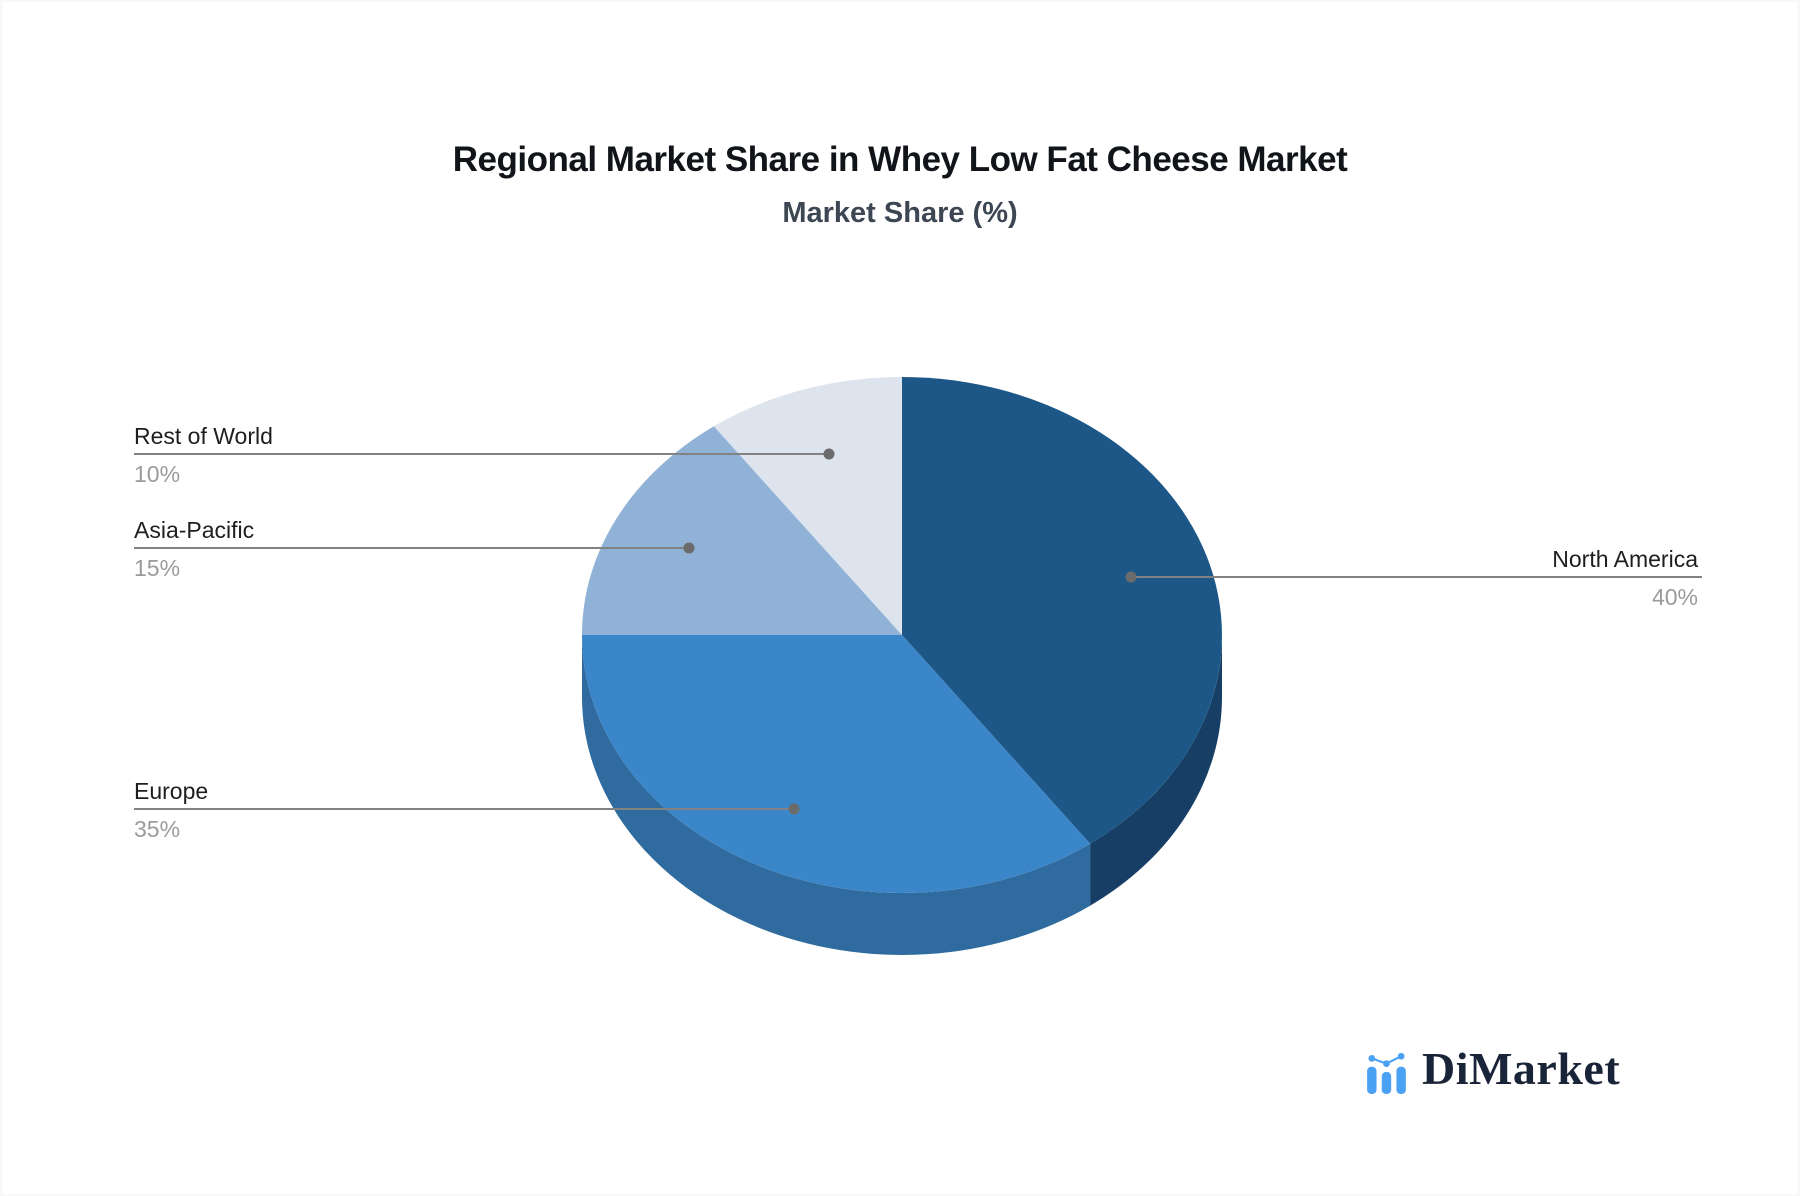 This screenshot has width=1800, height=1196. What do you see at coordinates (900, 213) in the screenshot?
I see `chart-subtitle: Market Share (%)` at bounding box center [900, 213].